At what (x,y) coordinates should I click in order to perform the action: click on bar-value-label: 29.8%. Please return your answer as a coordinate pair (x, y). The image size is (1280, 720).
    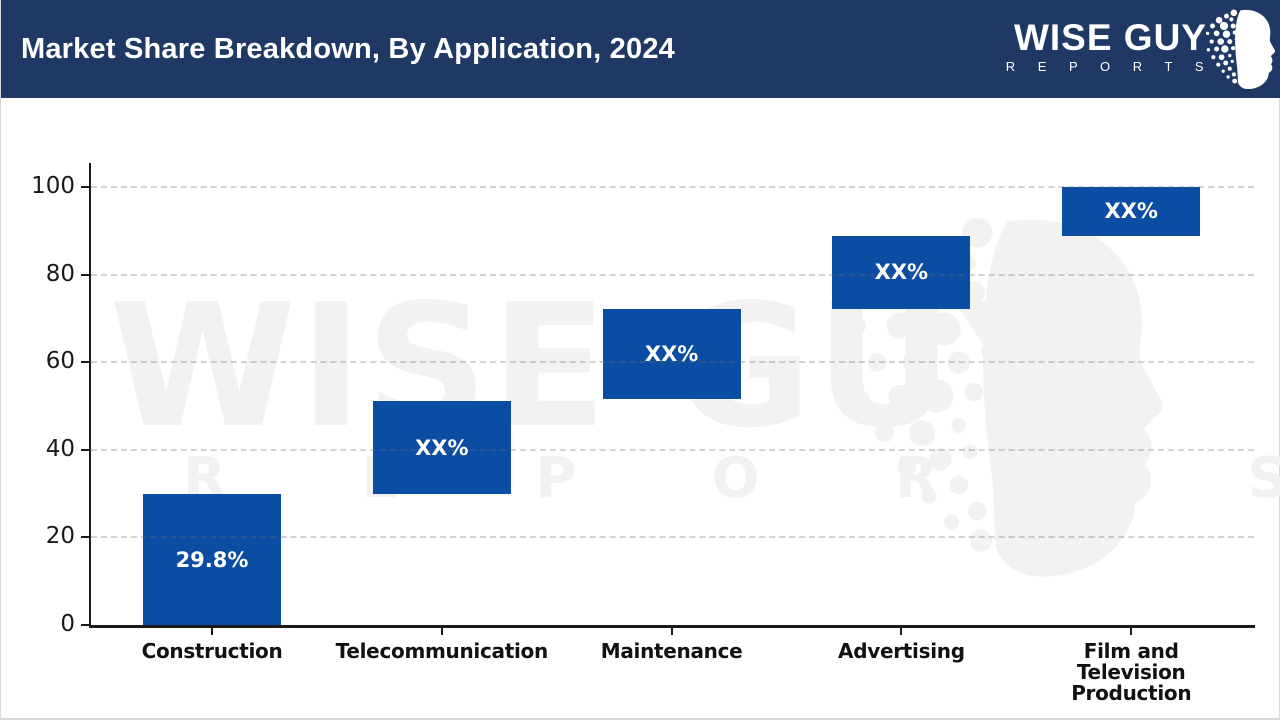
    Looking at the image, I should click on (212, 559).